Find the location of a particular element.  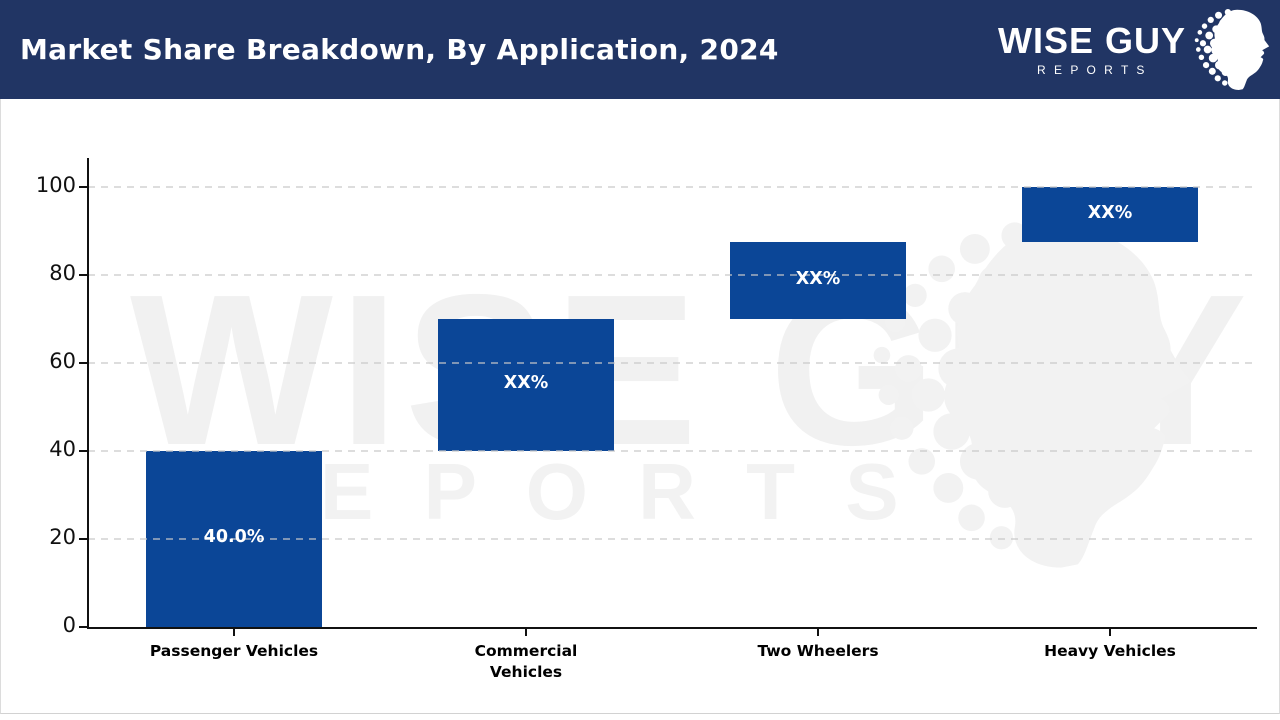

brand-logo-text: WISE GUY R E P O R T S is located at coordinates (1091, 48).